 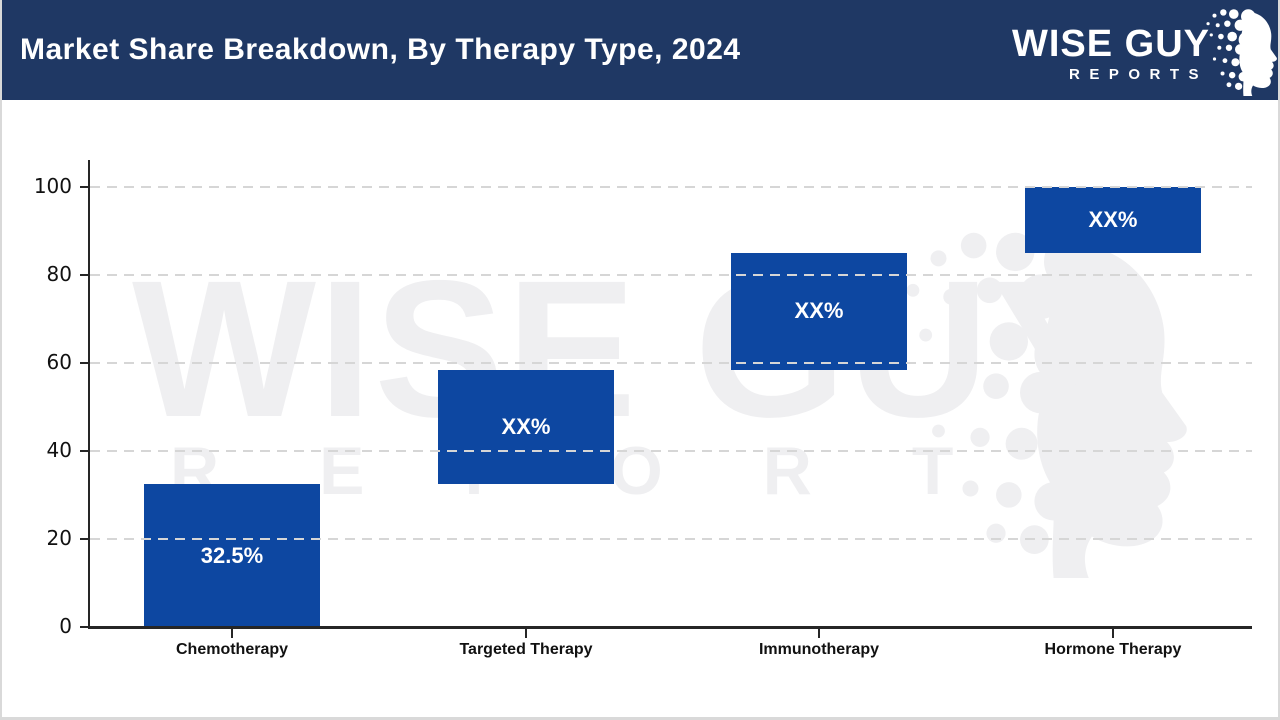 I want to click on y-axis-line, so click(x=89, y=394).